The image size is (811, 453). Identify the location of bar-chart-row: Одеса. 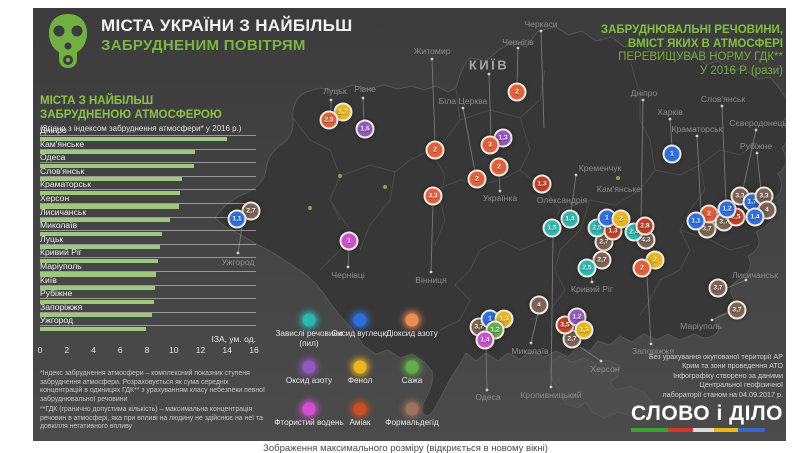
(148, 160).